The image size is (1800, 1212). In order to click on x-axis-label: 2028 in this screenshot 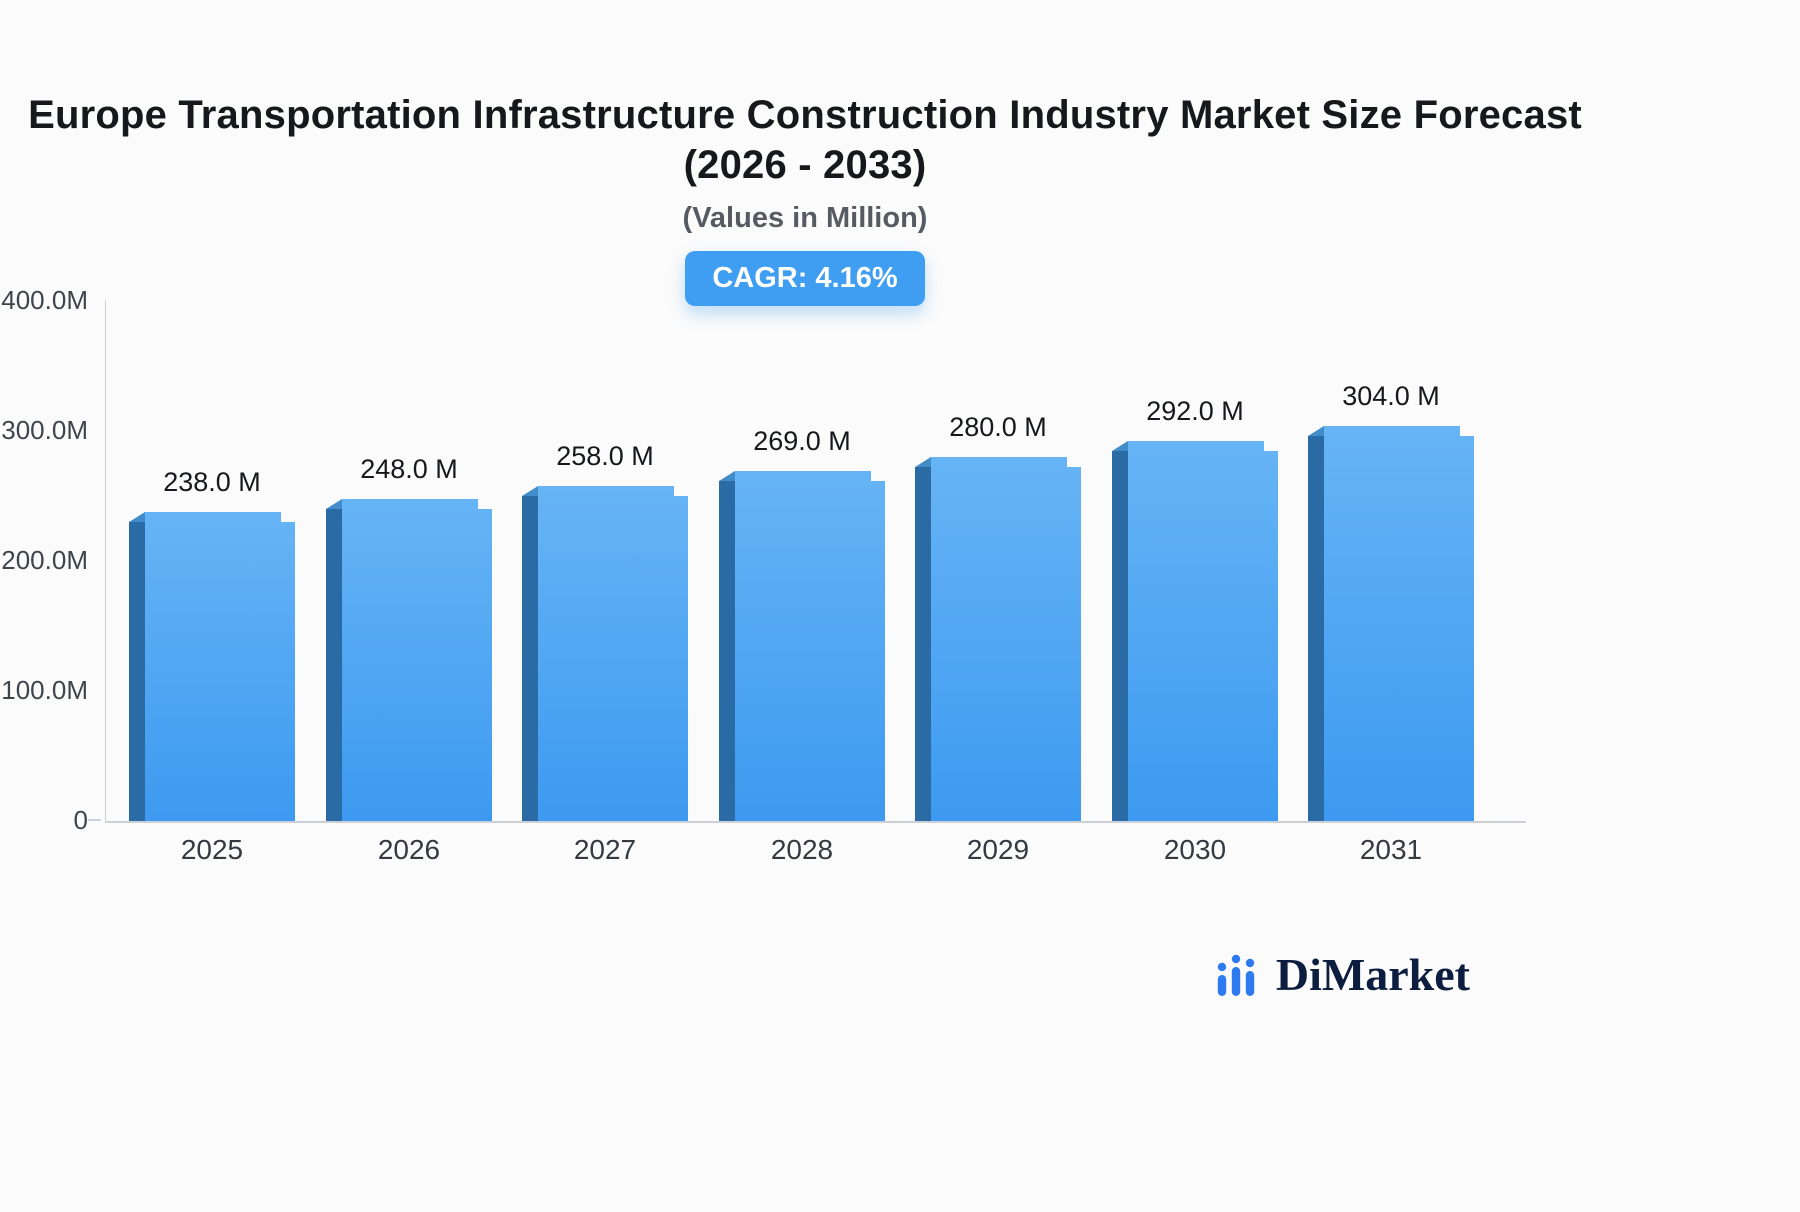, I will do `click(802, 849)`.